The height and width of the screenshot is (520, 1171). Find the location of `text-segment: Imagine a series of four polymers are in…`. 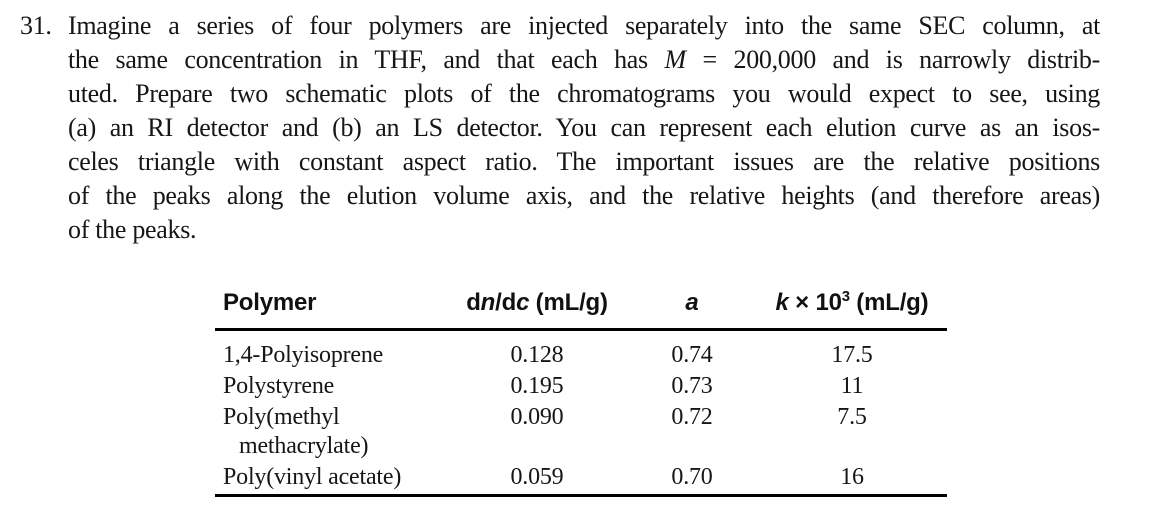

text-segment: Imagine a series of four polymers are in… is located at coordinates (584, 25).